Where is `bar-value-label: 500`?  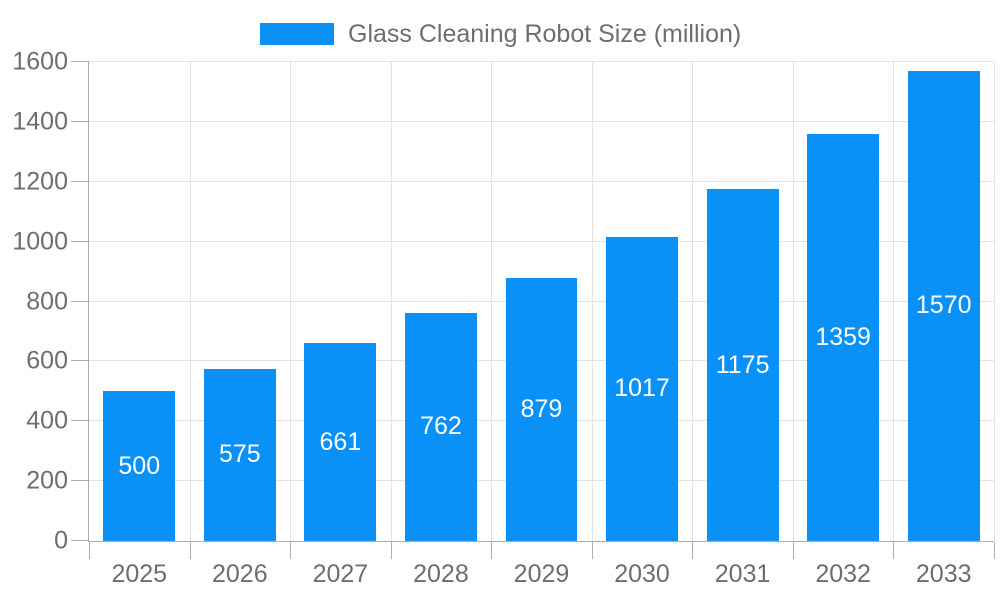
bar-value-label: 500 is located at coordinates (139, 465).